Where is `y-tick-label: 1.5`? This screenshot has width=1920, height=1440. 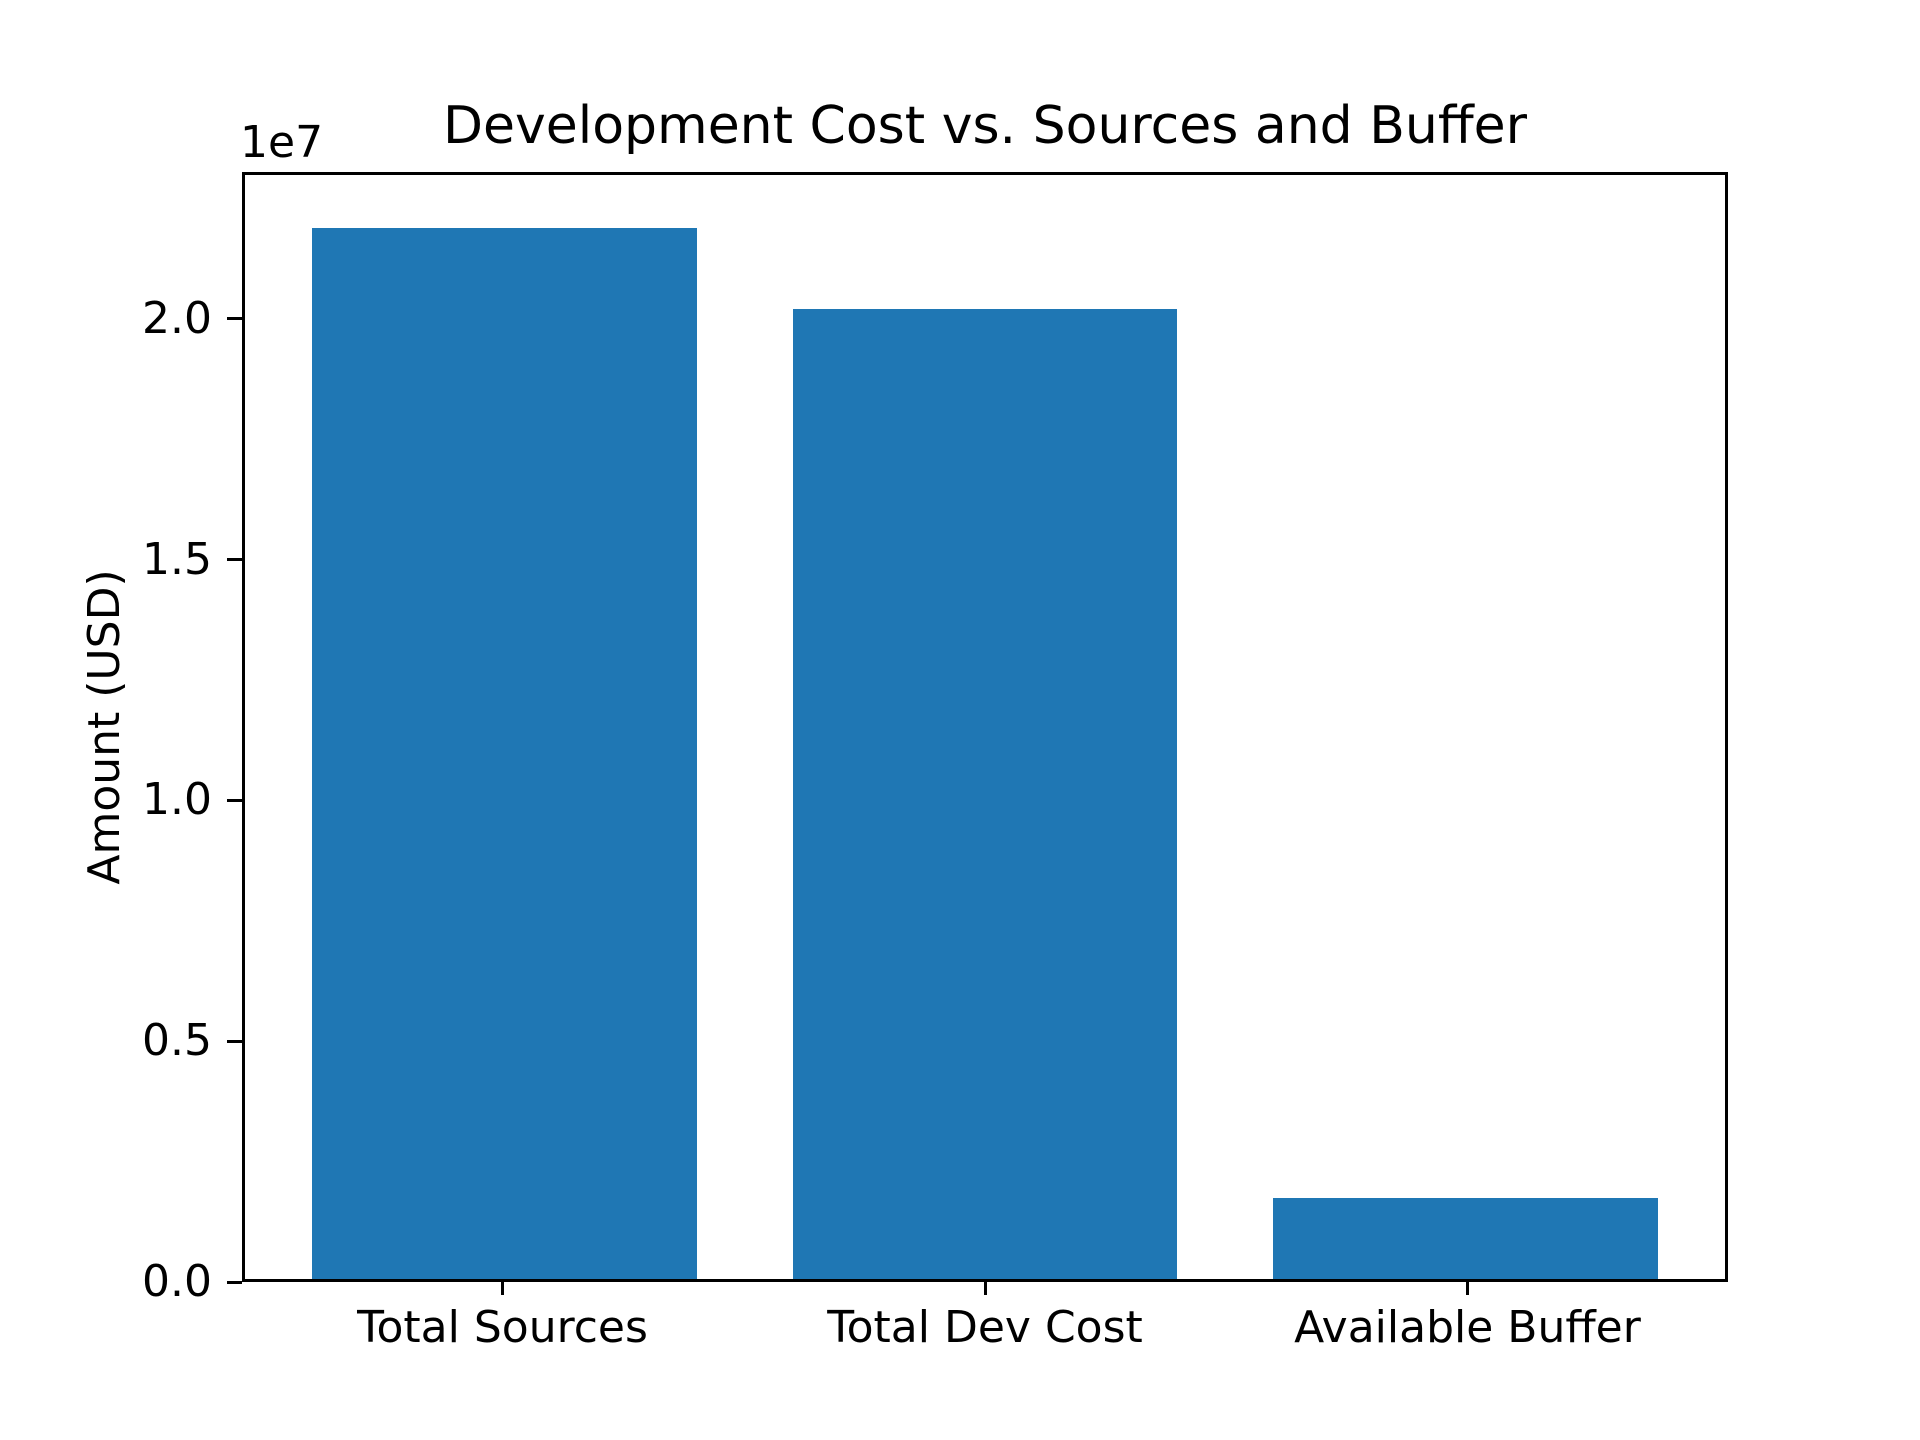 y-tick-label: 1.5 is located at coordinates (177, 559).